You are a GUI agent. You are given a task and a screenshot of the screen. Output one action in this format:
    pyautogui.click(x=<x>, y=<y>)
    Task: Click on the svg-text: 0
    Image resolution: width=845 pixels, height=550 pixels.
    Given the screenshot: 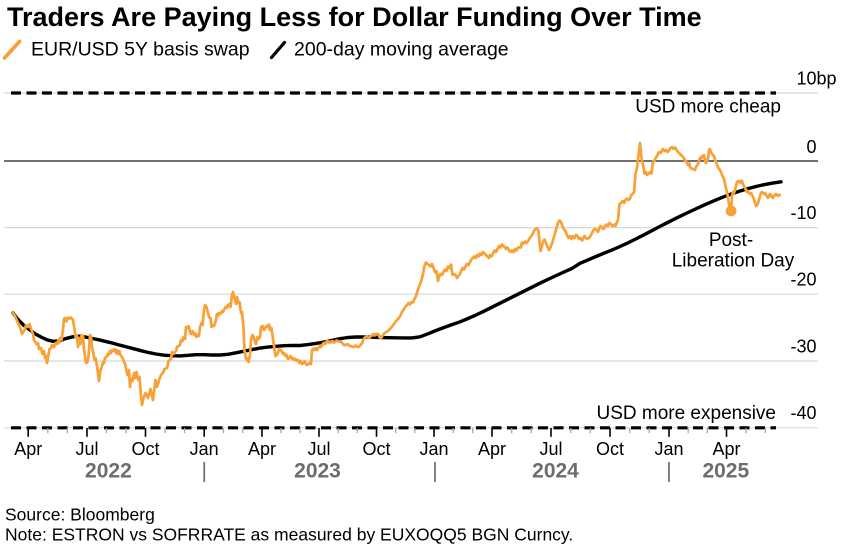 What is the action you would take?
    pyautogui.click(x=811, y=147)
    